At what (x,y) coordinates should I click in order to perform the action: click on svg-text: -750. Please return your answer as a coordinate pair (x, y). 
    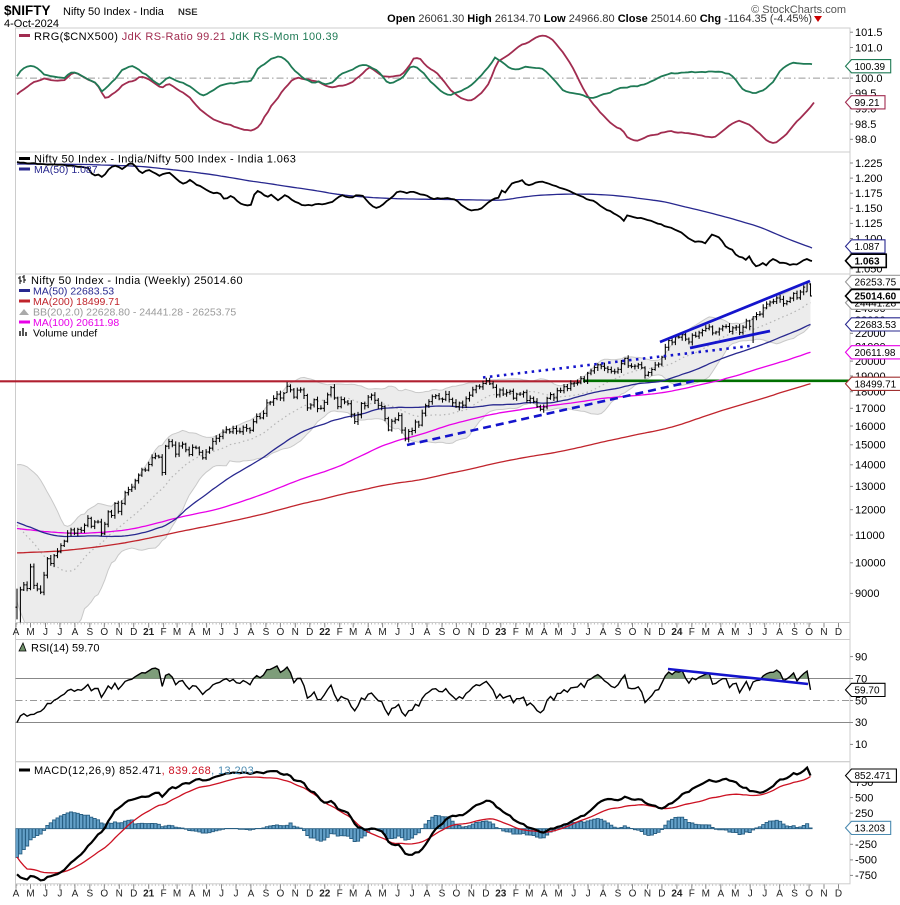
    Looking at the image, I should click on (866, 876).